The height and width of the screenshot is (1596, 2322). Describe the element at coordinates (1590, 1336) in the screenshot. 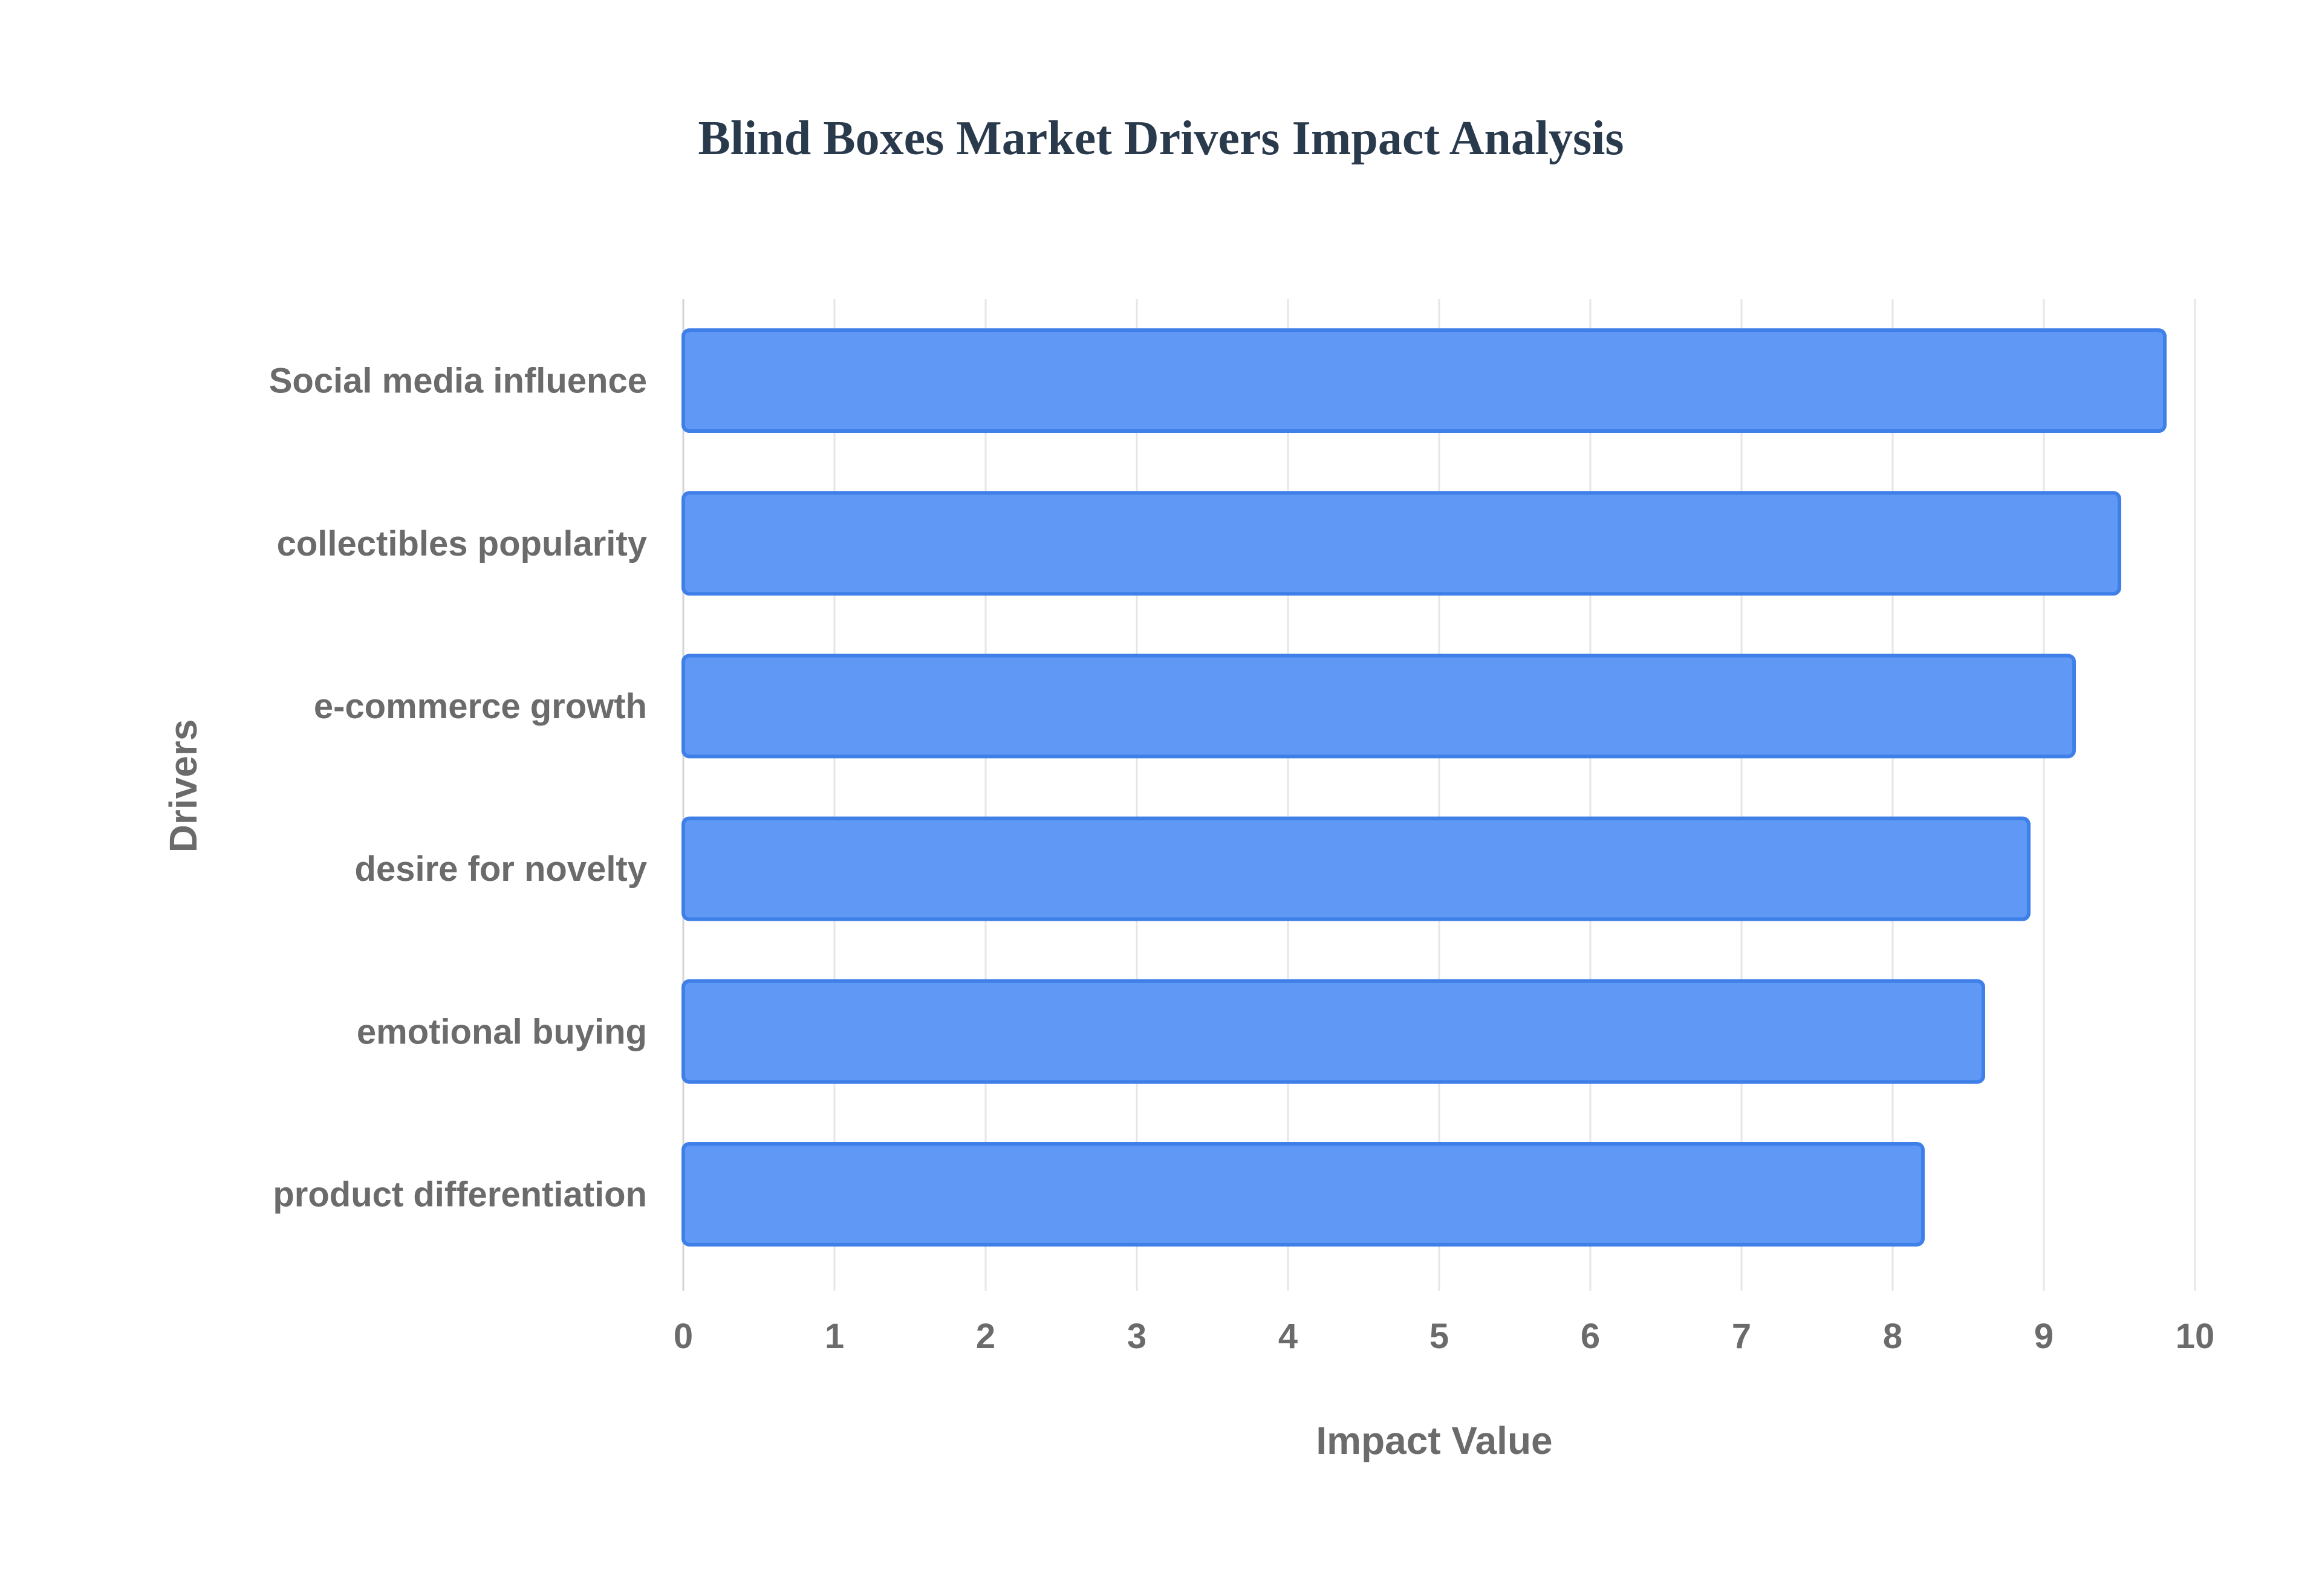

I see `x-tick-label: 6` at that location.